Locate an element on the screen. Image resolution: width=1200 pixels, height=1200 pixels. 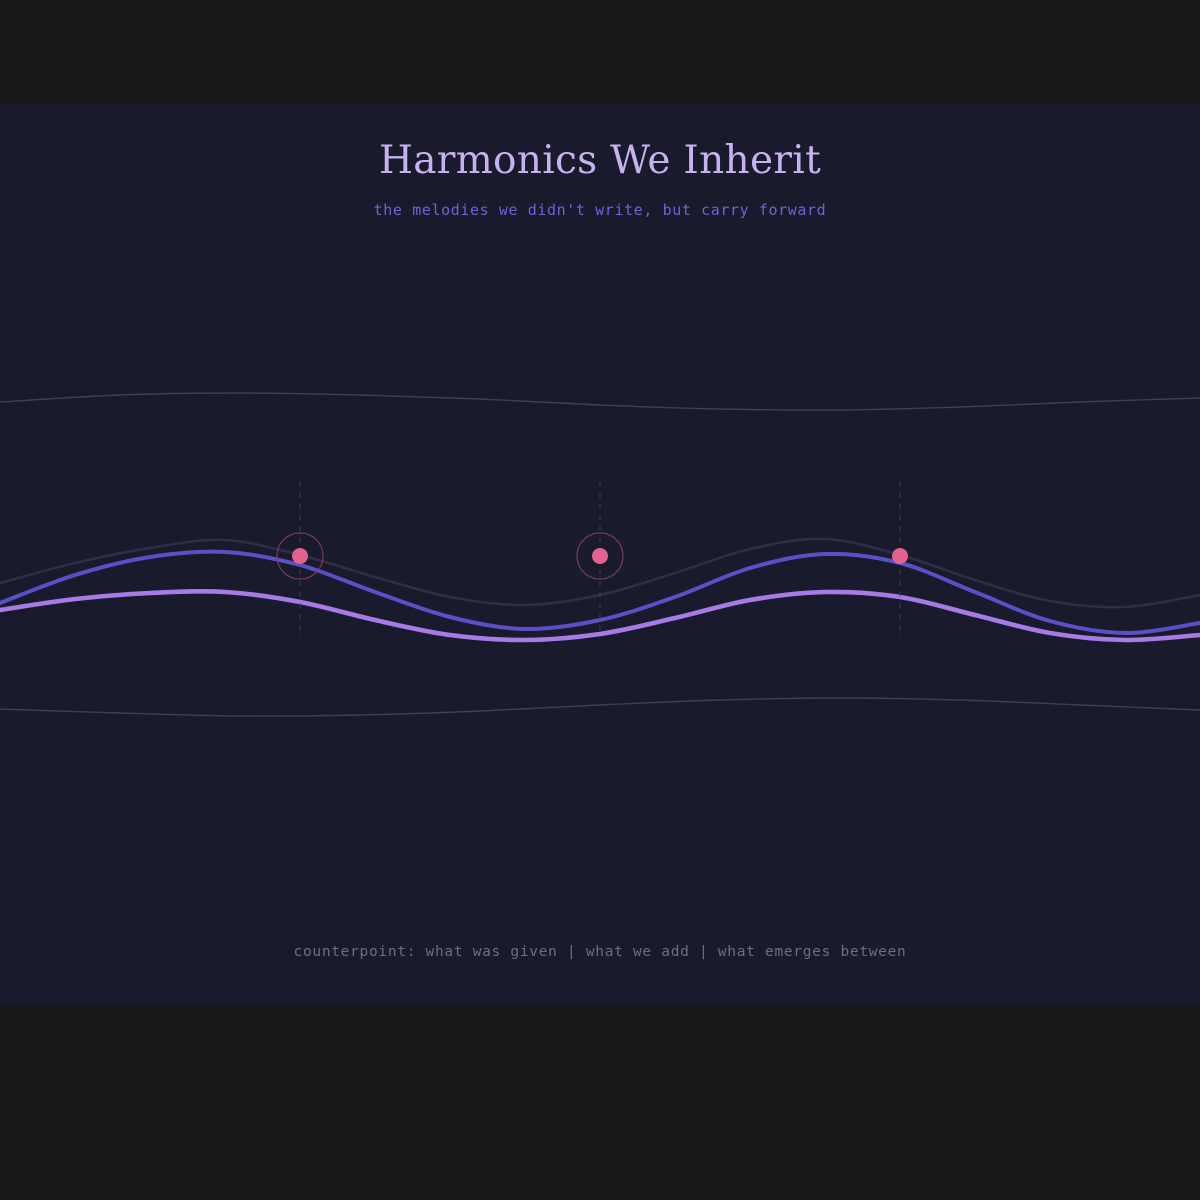
wave-emergent-line is located at coordinates (600, 616).